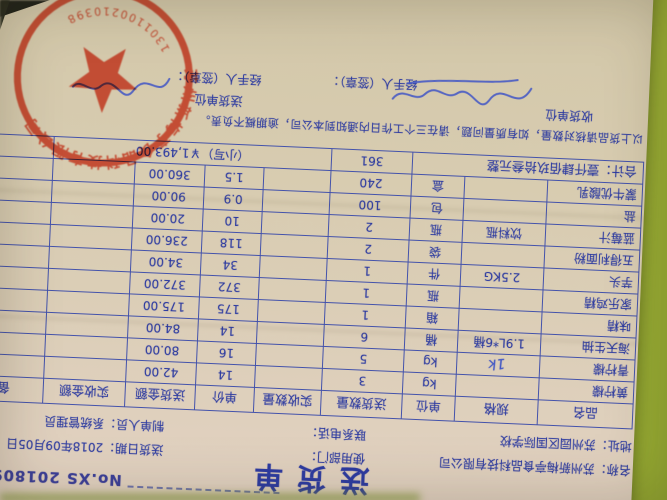  What do you see at coordinates (224, 398) in the screenshot?
I see `col-header-price: 单价` at bounding box center [224, 398].